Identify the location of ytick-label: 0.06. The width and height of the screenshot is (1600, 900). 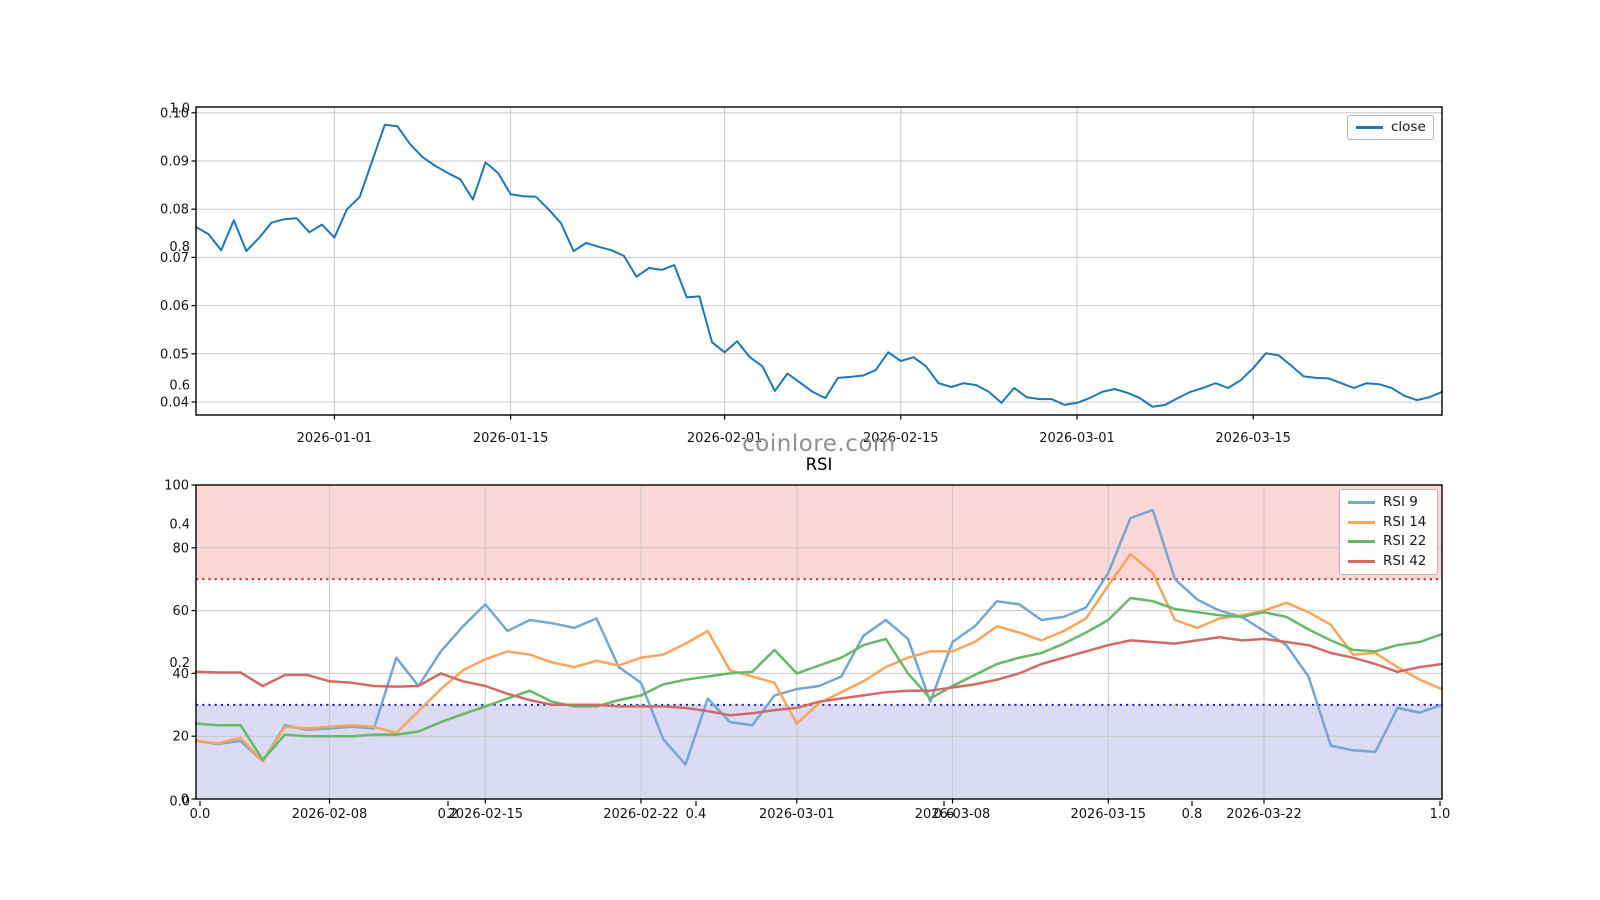
(174, 306).